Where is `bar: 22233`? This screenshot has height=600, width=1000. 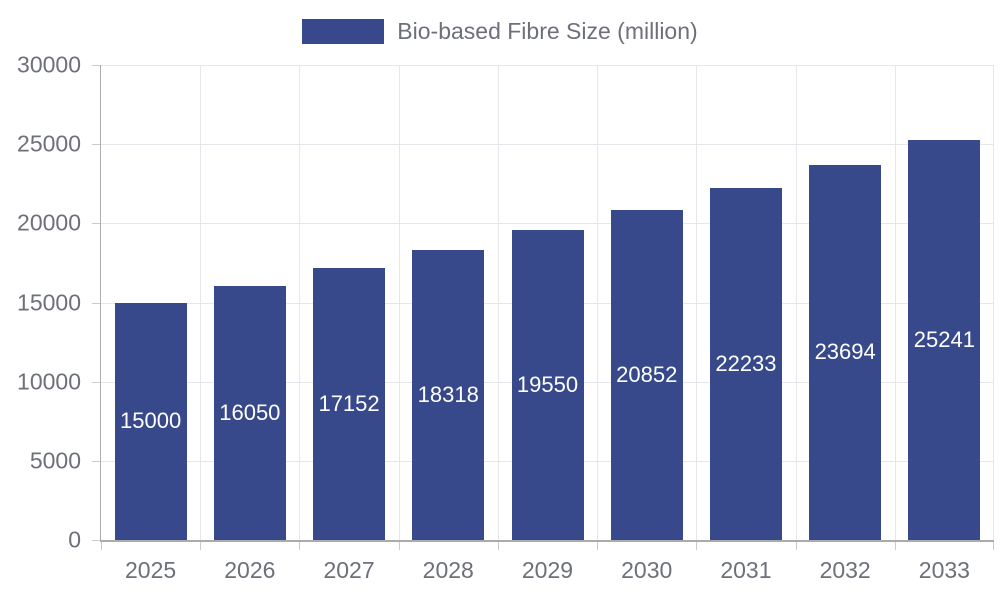 bar: 22233 is located at coordinates (745, 363).